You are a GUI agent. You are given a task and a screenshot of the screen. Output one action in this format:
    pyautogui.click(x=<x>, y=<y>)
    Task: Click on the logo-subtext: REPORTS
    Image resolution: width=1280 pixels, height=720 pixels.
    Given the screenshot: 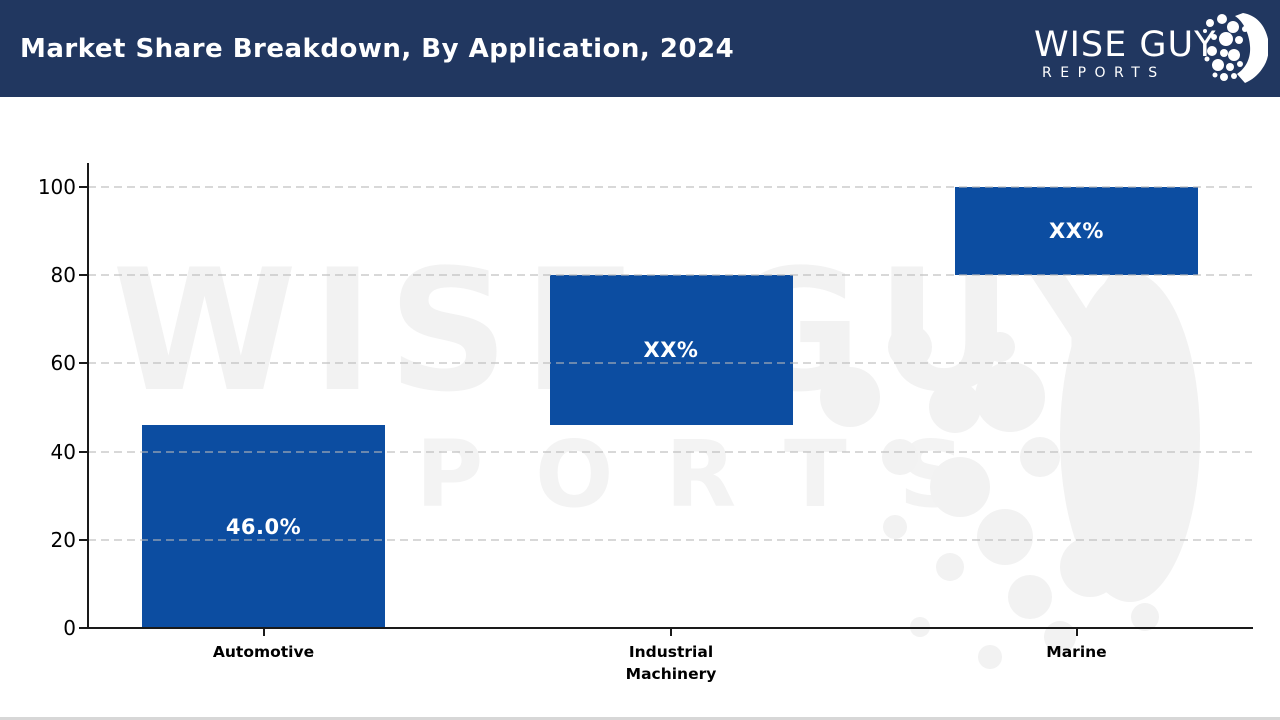 What is the action you would take?
    pyautogui.click(x=1104, y=73)
    